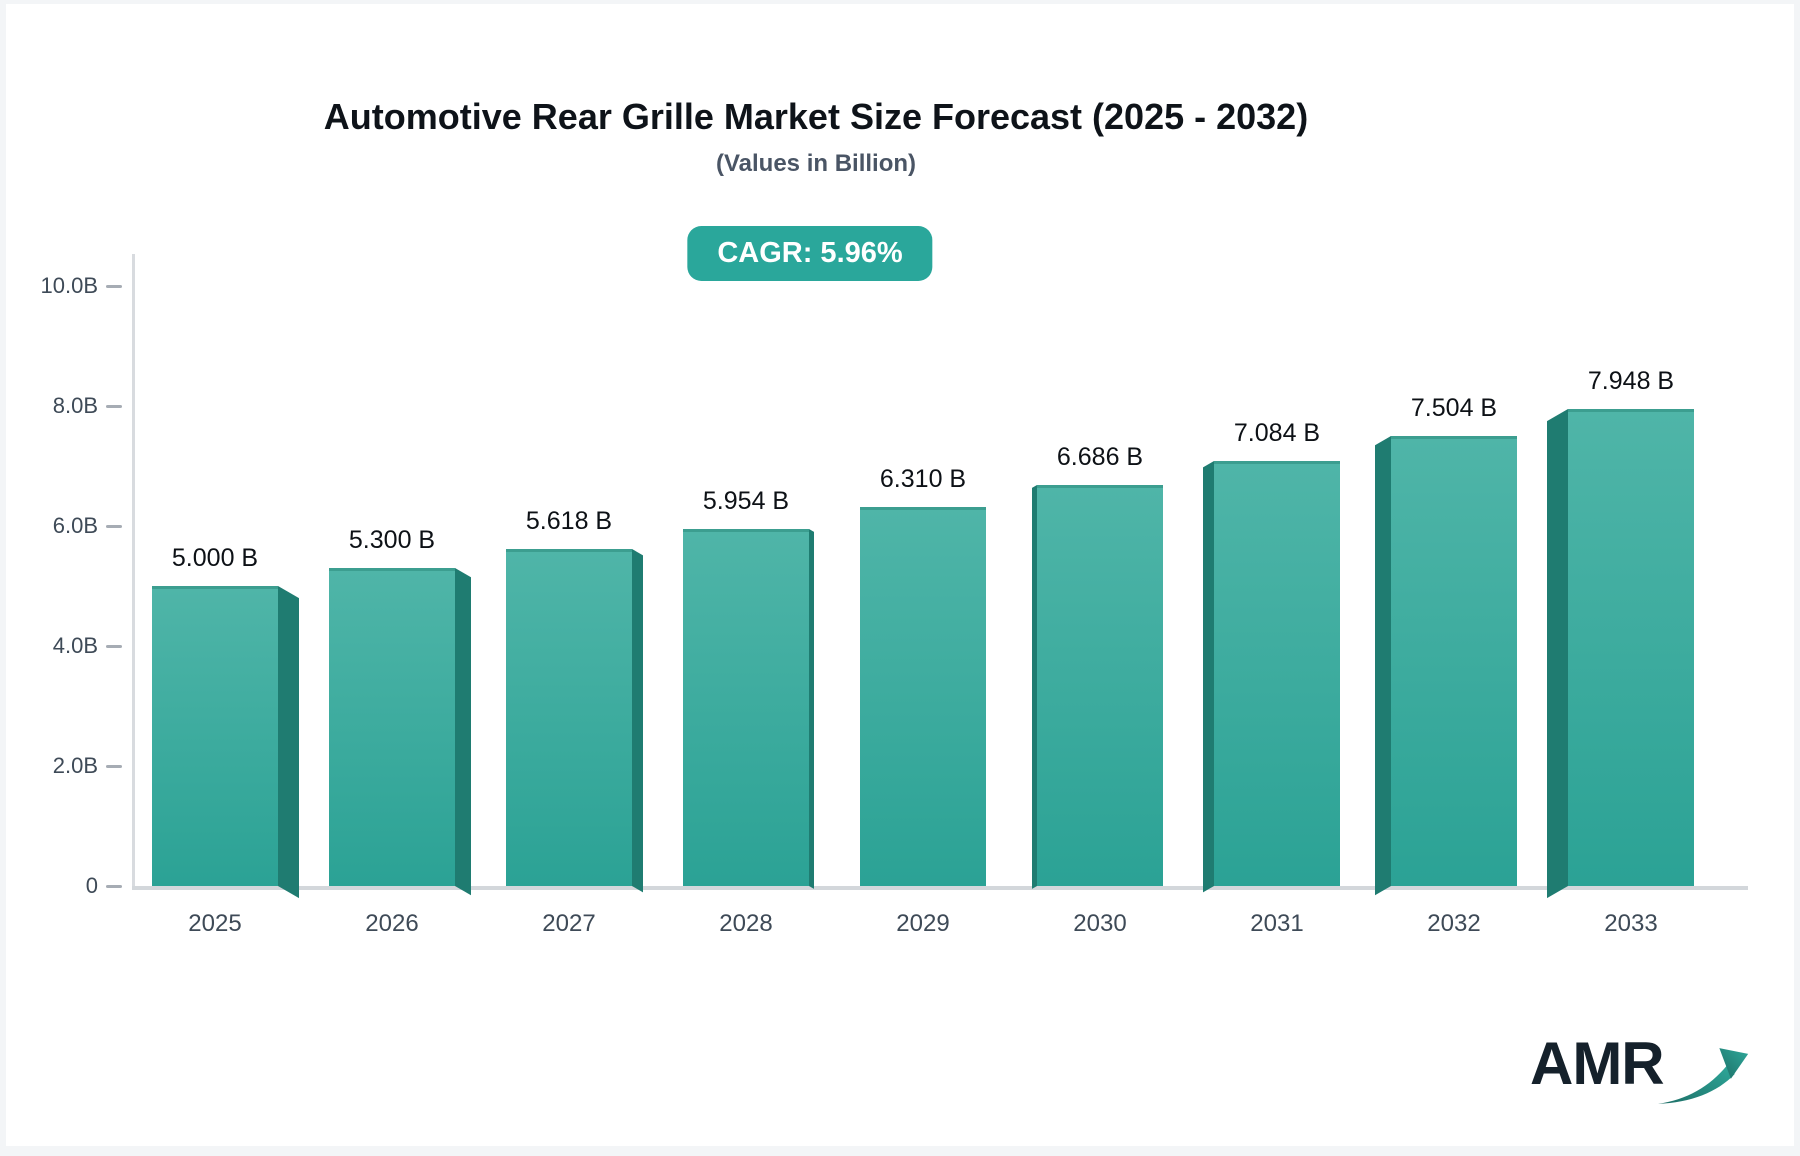 The width and height of the screenshot is (1800, 1156). I want to click on bar-value-label: 7.948 B, so click(1631, 381).